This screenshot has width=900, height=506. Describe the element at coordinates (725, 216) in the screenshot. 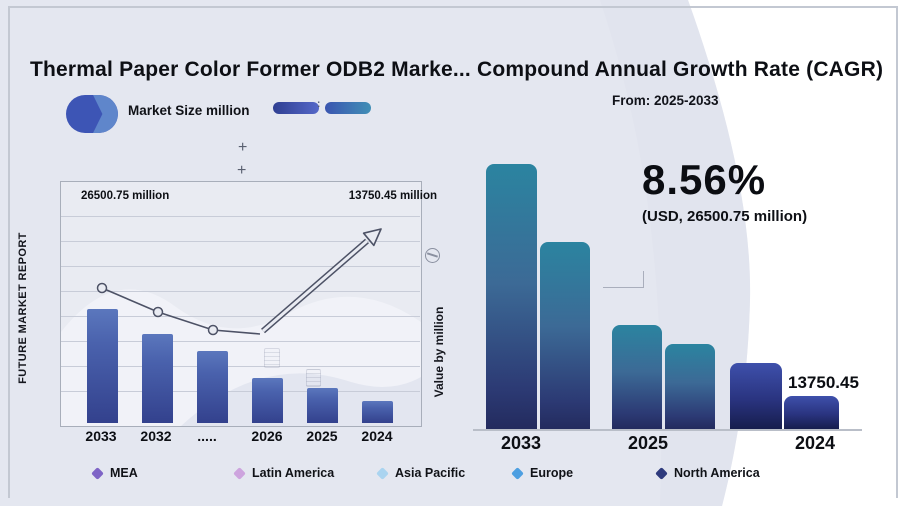

I see `cagr-basis: (USD, 26500.75 million)` at that location.